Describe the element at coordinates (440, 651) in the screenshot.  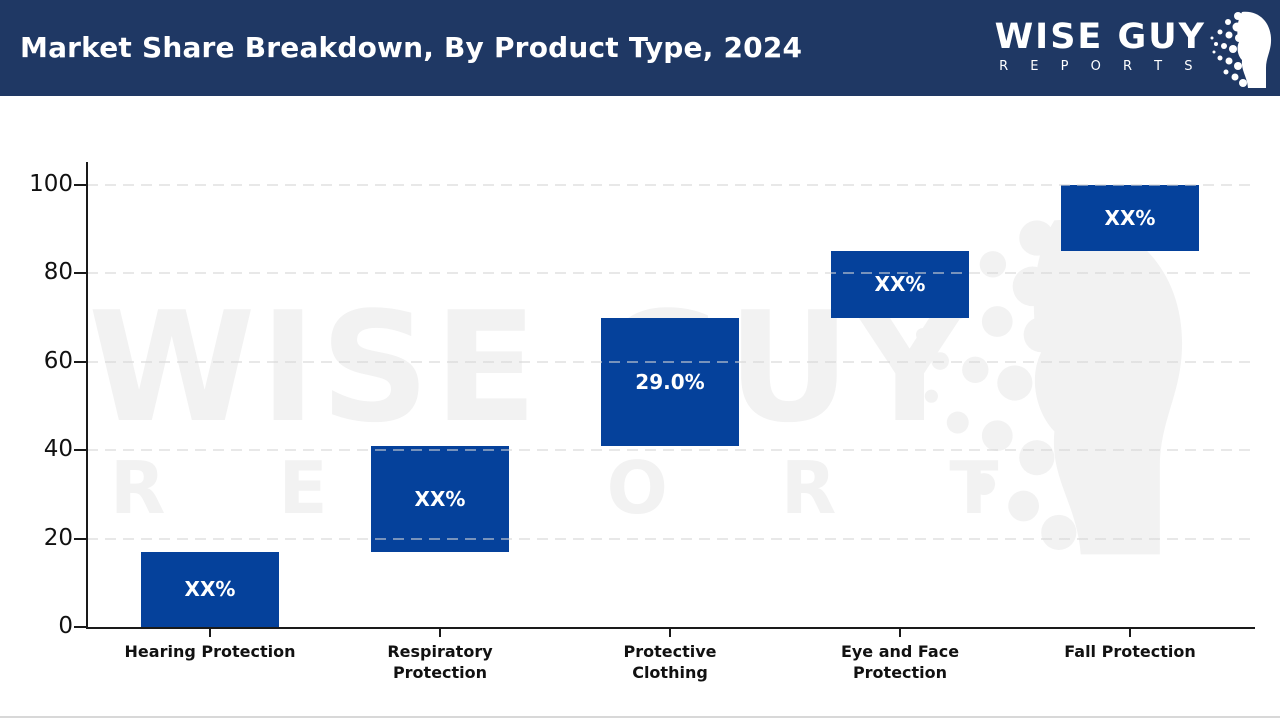
I see `x-category-line: Respiratory` at that location.